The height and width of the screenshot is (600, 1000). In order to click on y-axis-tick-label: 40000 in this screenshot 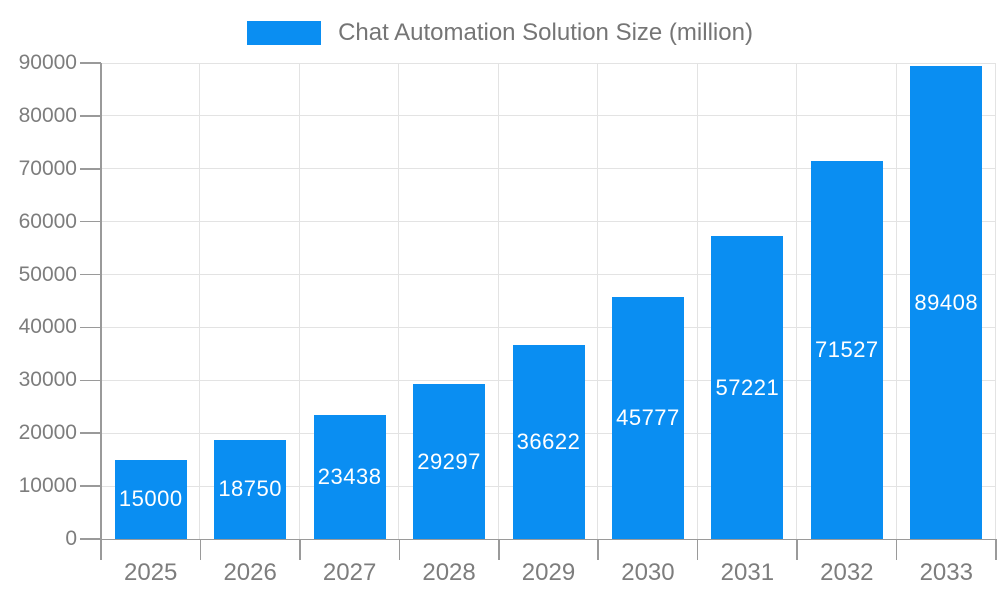, I will do `click(47, 327)`.